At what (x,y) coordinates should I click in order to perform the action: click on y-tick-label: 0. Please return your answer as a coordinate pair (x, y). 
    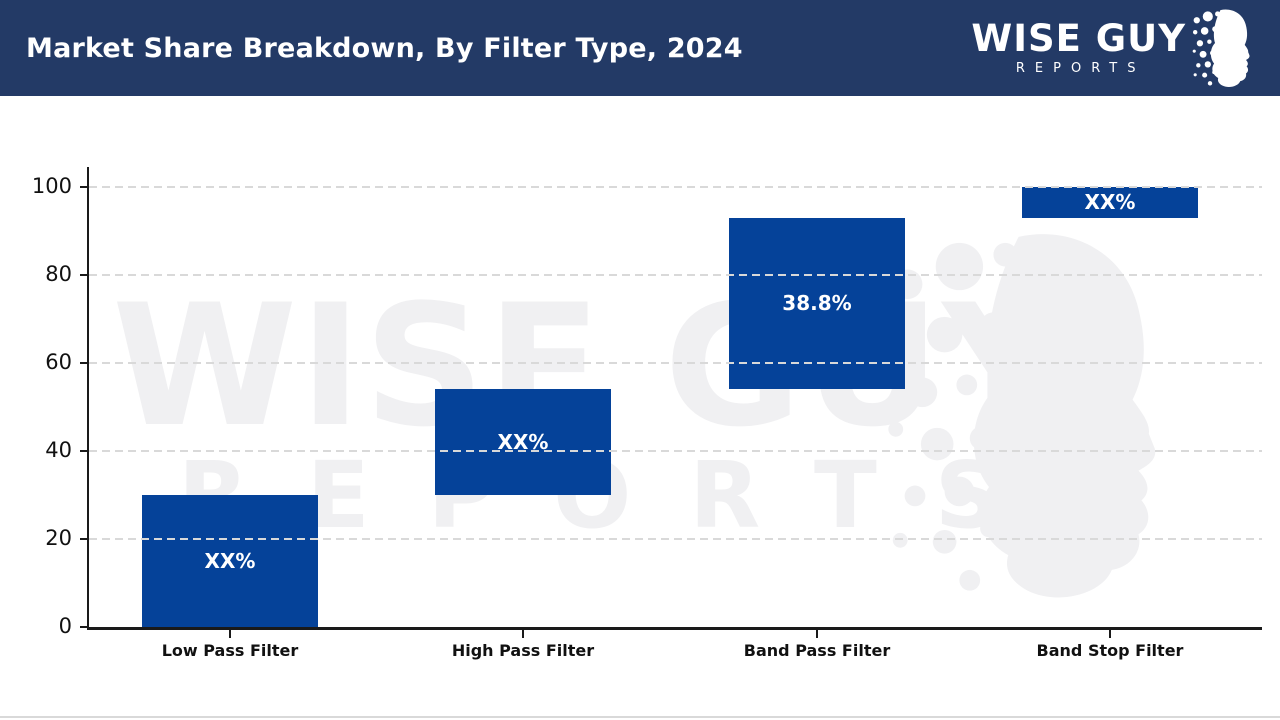
    Looking at the image, I should click on (65, 626).